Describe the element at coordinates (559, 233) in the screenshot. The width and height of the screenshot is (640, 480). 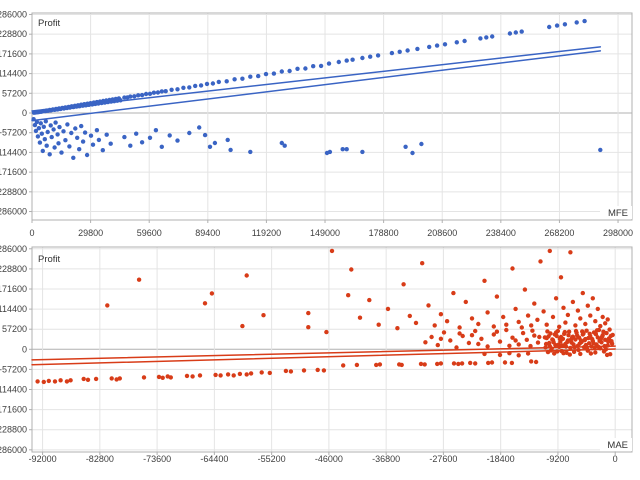
I see `x-axis-tick-label: 268200` at that location.